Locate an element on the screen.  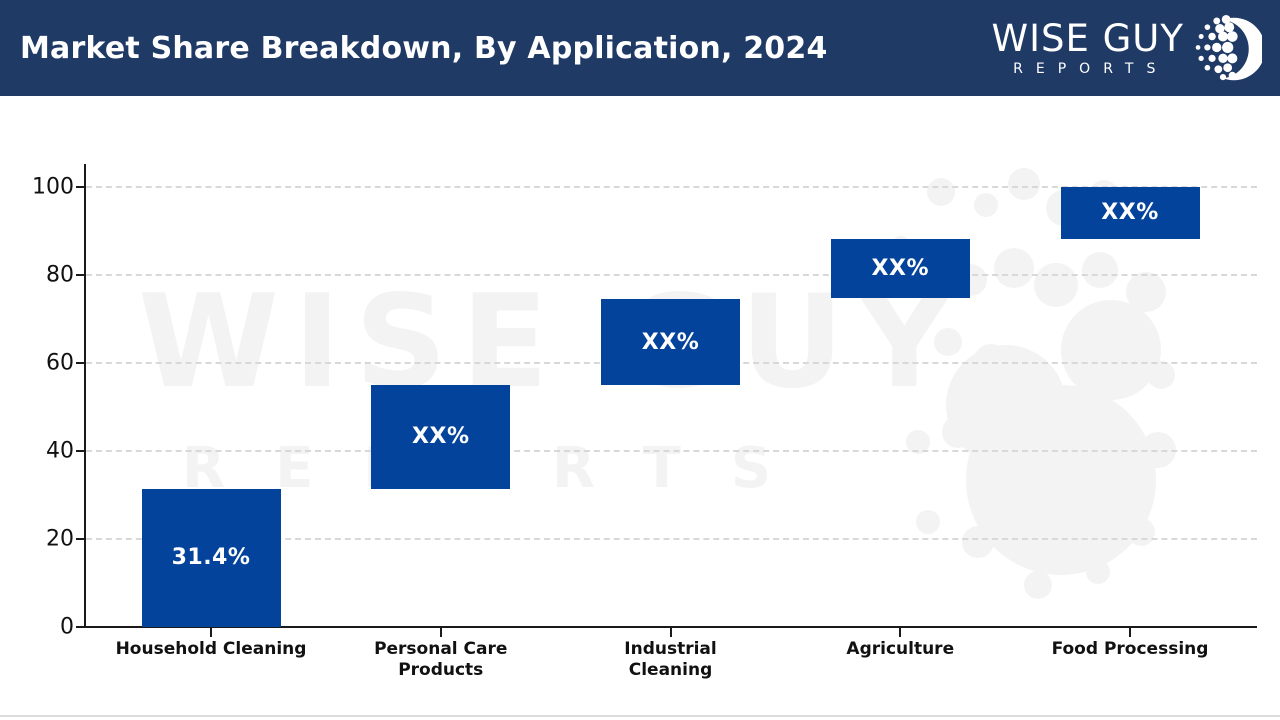
x-tick-label: Personal Care Products is located at coordinates (441, 660).